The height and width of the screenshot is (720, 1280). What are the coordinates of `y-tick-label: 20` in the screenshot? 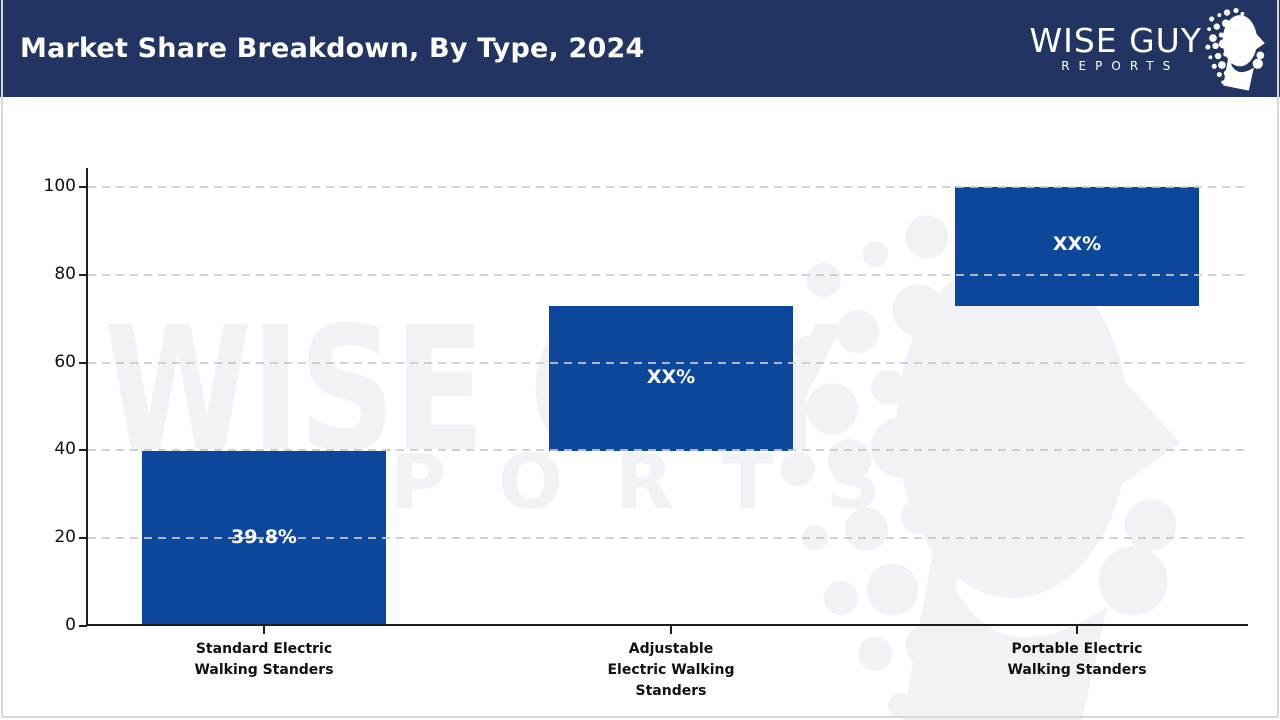 It's located at (65, 537).